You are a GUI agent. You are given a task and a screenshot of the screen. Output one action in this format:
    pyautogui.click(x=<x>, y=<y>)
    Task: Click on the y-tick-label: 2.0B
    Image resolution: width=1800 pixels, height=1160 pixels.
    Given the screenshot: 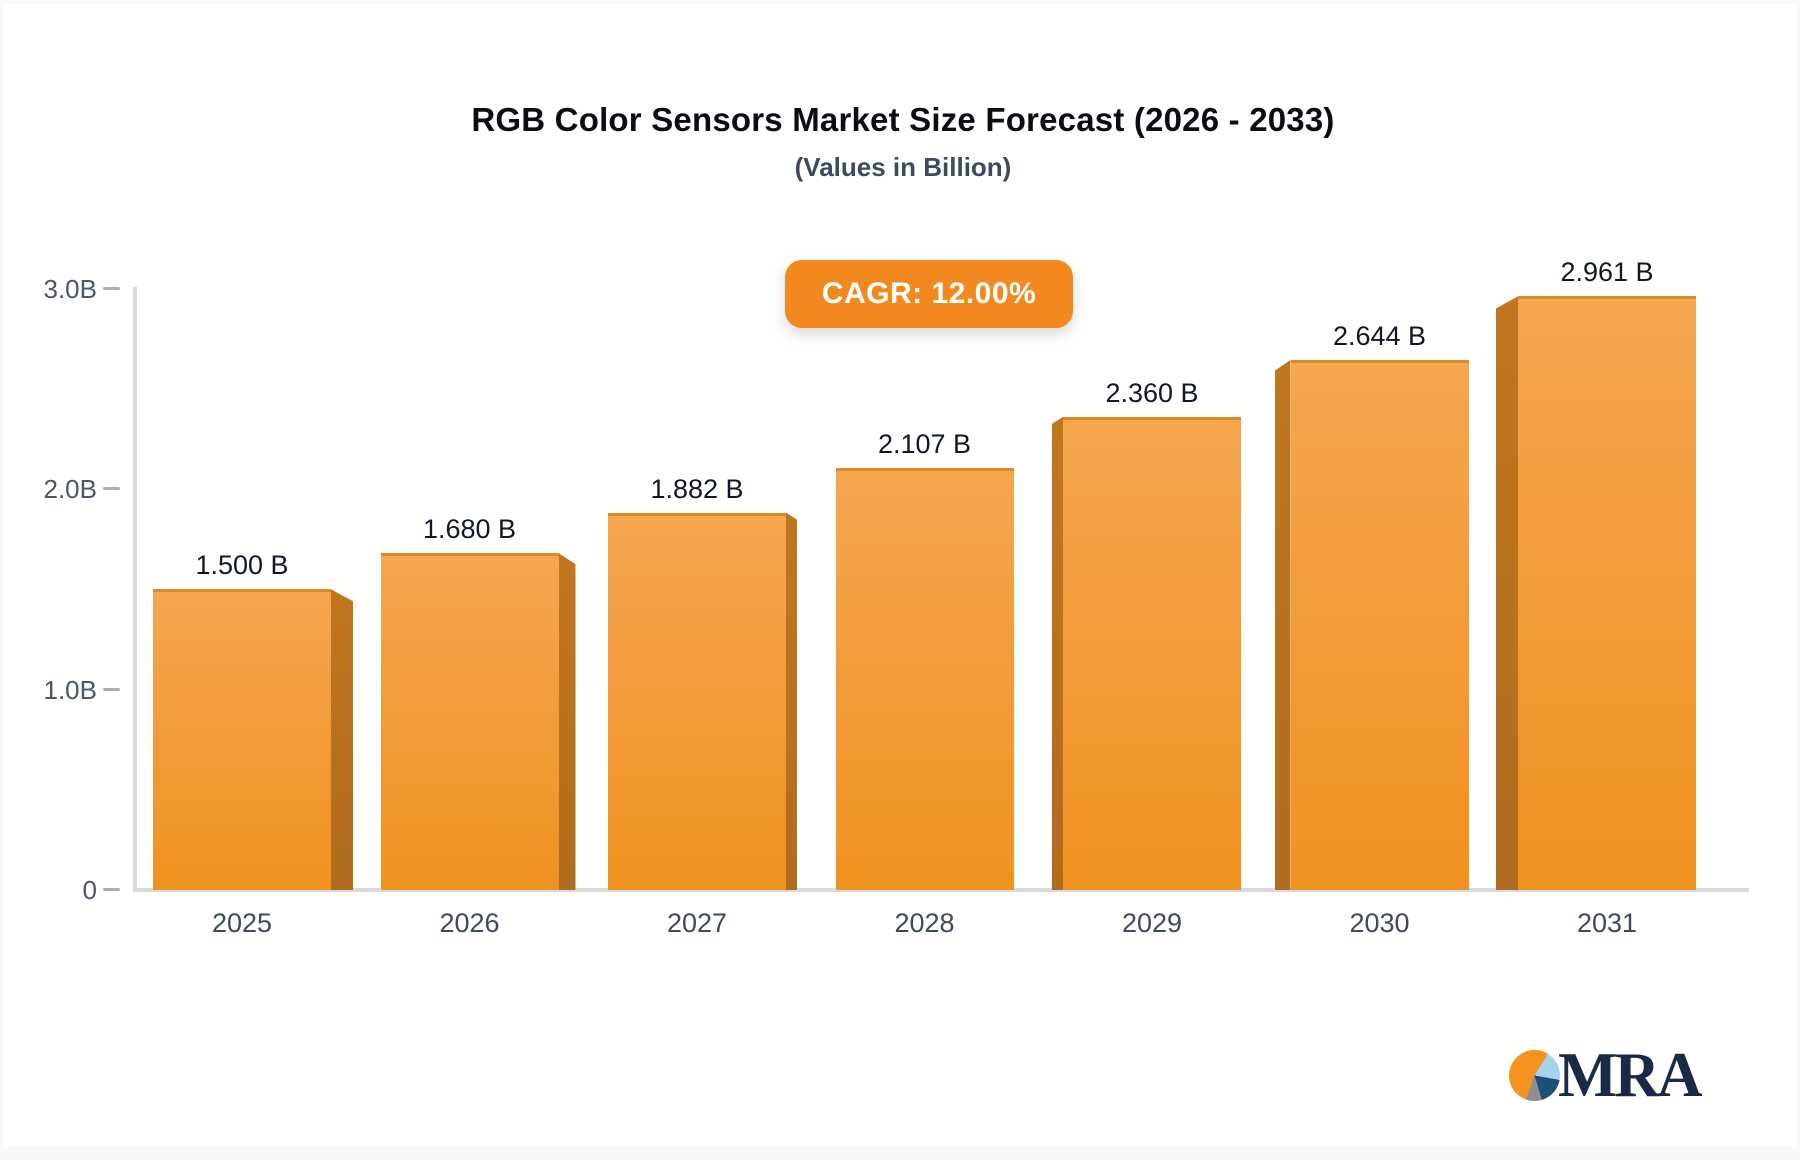 What is the action you would take?
    pyautogui.click(x=50, y=489)
    